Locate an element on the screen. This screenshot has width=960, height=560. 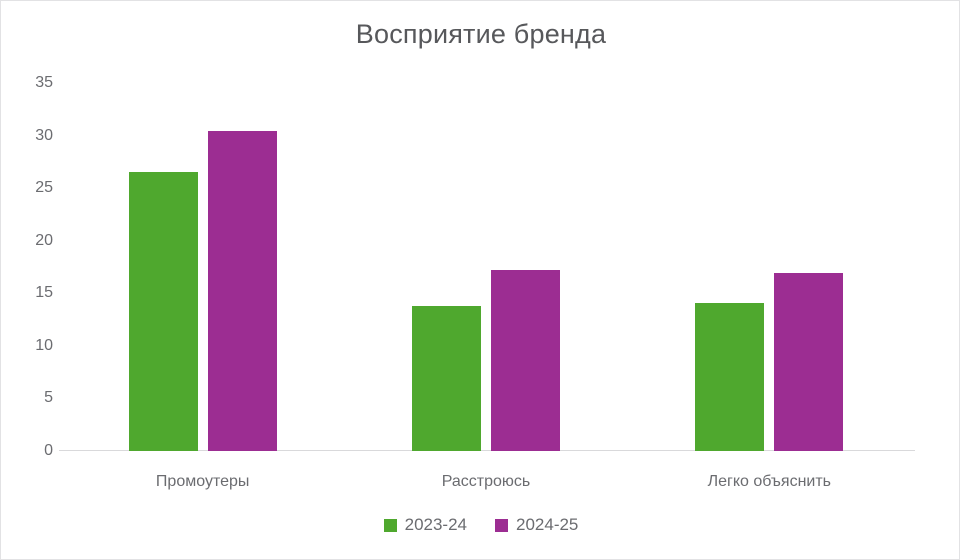
y-axis: 0 5 10 15 20 25 30 35 is located at coordinates (27, 280).